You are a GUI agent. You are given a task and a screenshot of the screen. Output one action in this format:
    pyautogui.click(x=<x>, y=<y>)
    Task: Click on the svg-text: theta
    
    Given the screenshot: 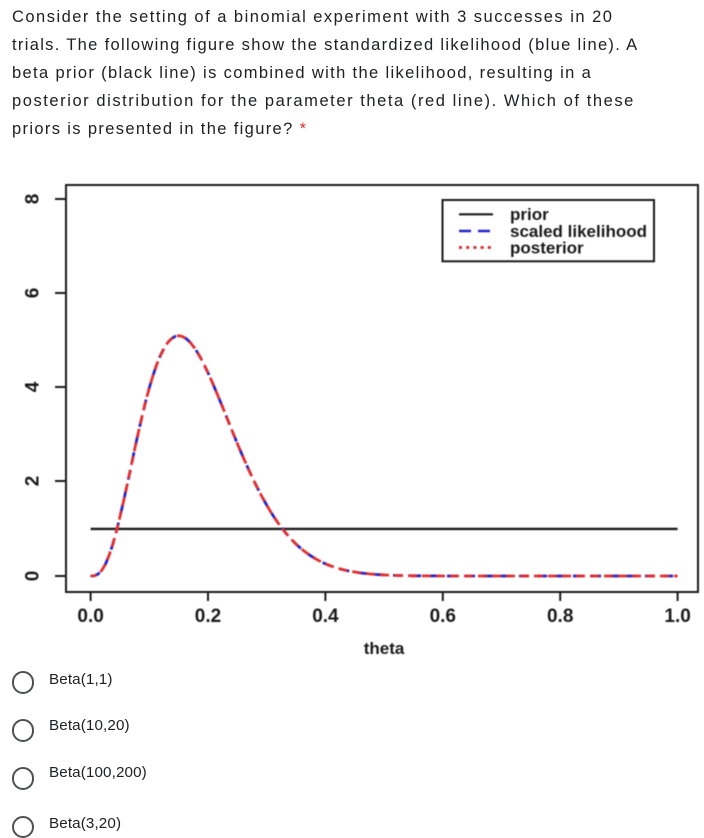 What is the action you would take?
    pyautogui.click(x=384, y=648)
    